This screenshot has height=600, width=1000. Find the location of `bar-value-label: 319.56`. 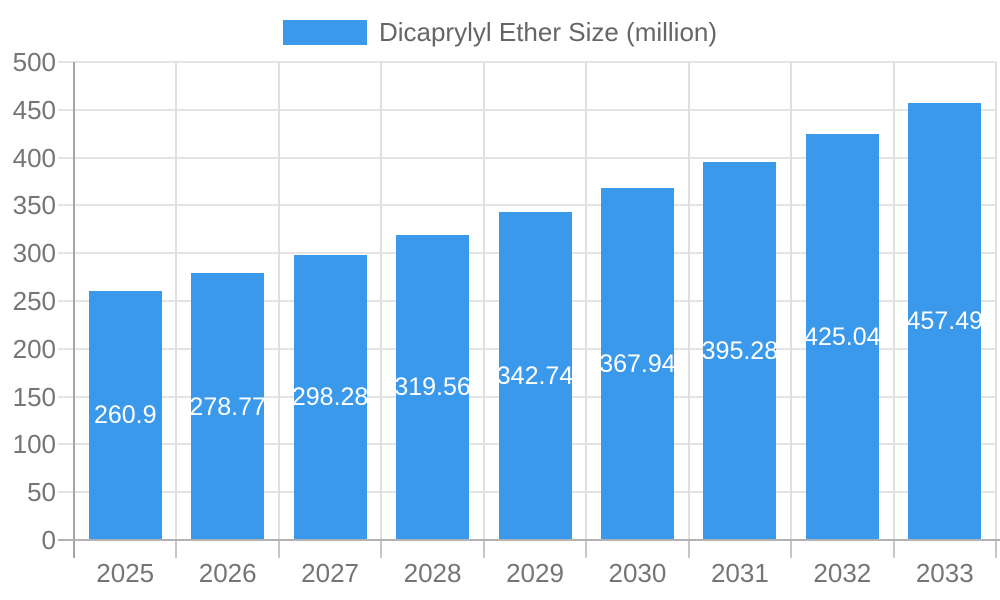

bar-value-label: 319.56 is located at coordinates (432, 387).